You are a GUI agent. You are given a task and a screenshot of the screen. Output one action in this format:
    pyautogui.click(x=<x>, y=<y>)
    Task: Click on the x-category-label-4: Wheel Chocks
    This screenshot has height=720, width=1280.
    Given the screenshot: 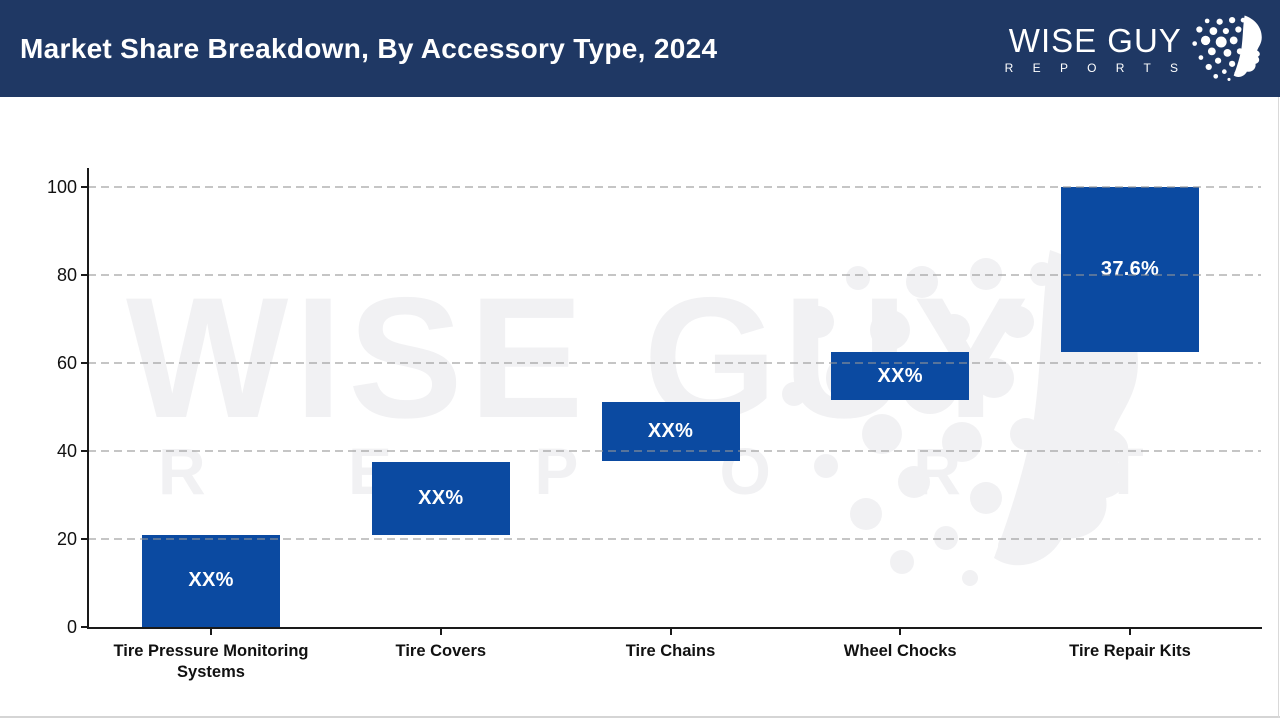 What is the action you would take?
    pyautogui.click(x=900, y=651)
    